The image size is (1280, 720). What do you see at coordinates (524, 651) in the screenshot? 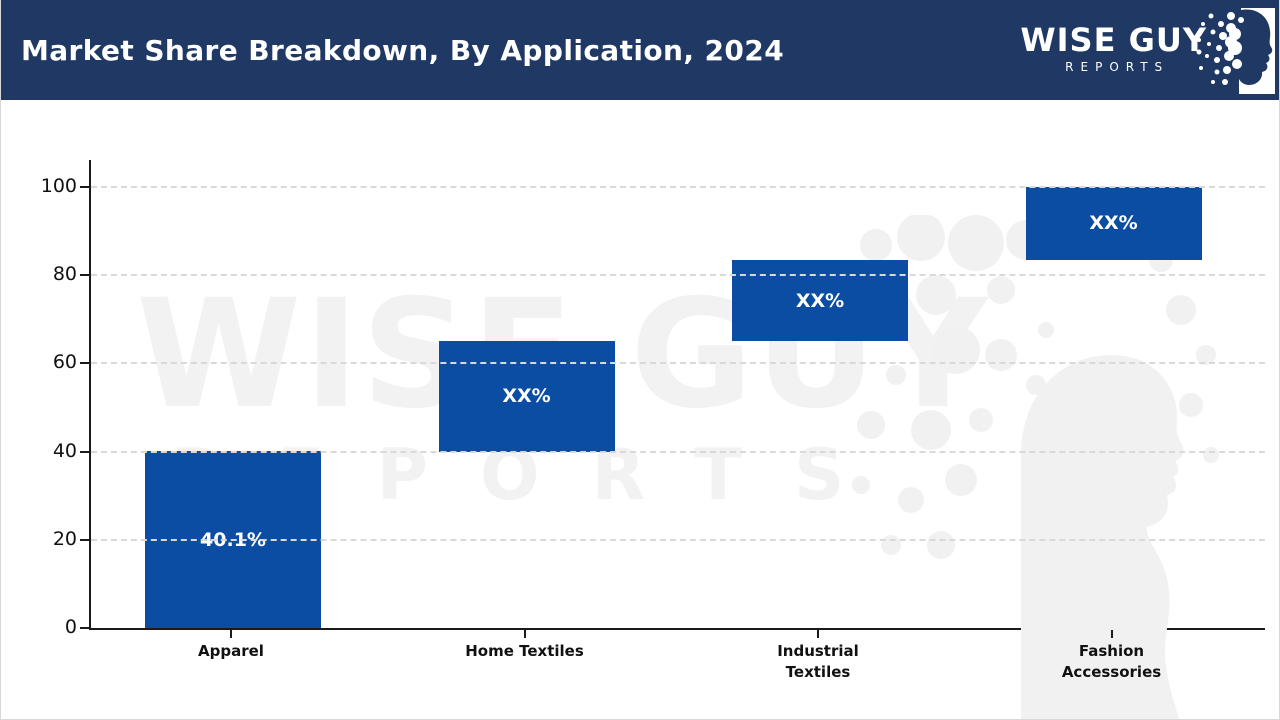
I see `x-tick-label-home-textiles: Home Textiles` at bounding box center [524, 651].